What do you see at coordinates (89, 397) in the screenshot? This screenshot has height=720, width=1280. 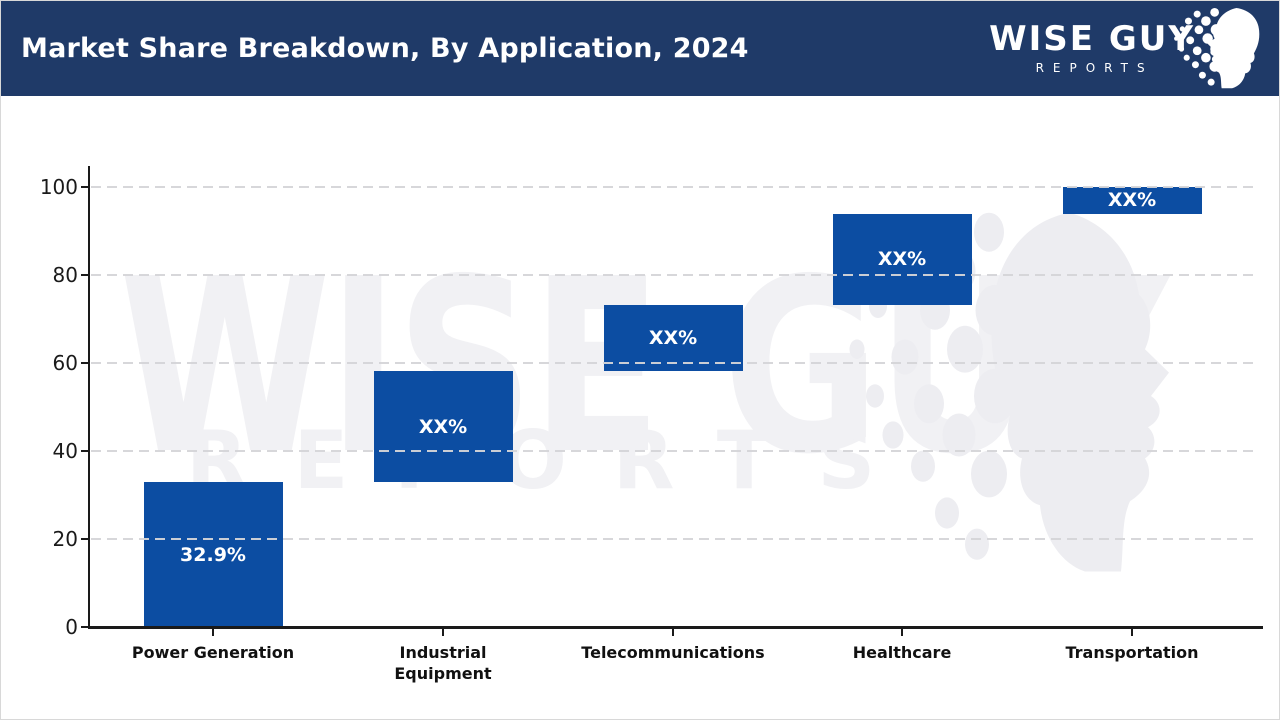 I see `y-axis-line` at bounding box center [89, 397].